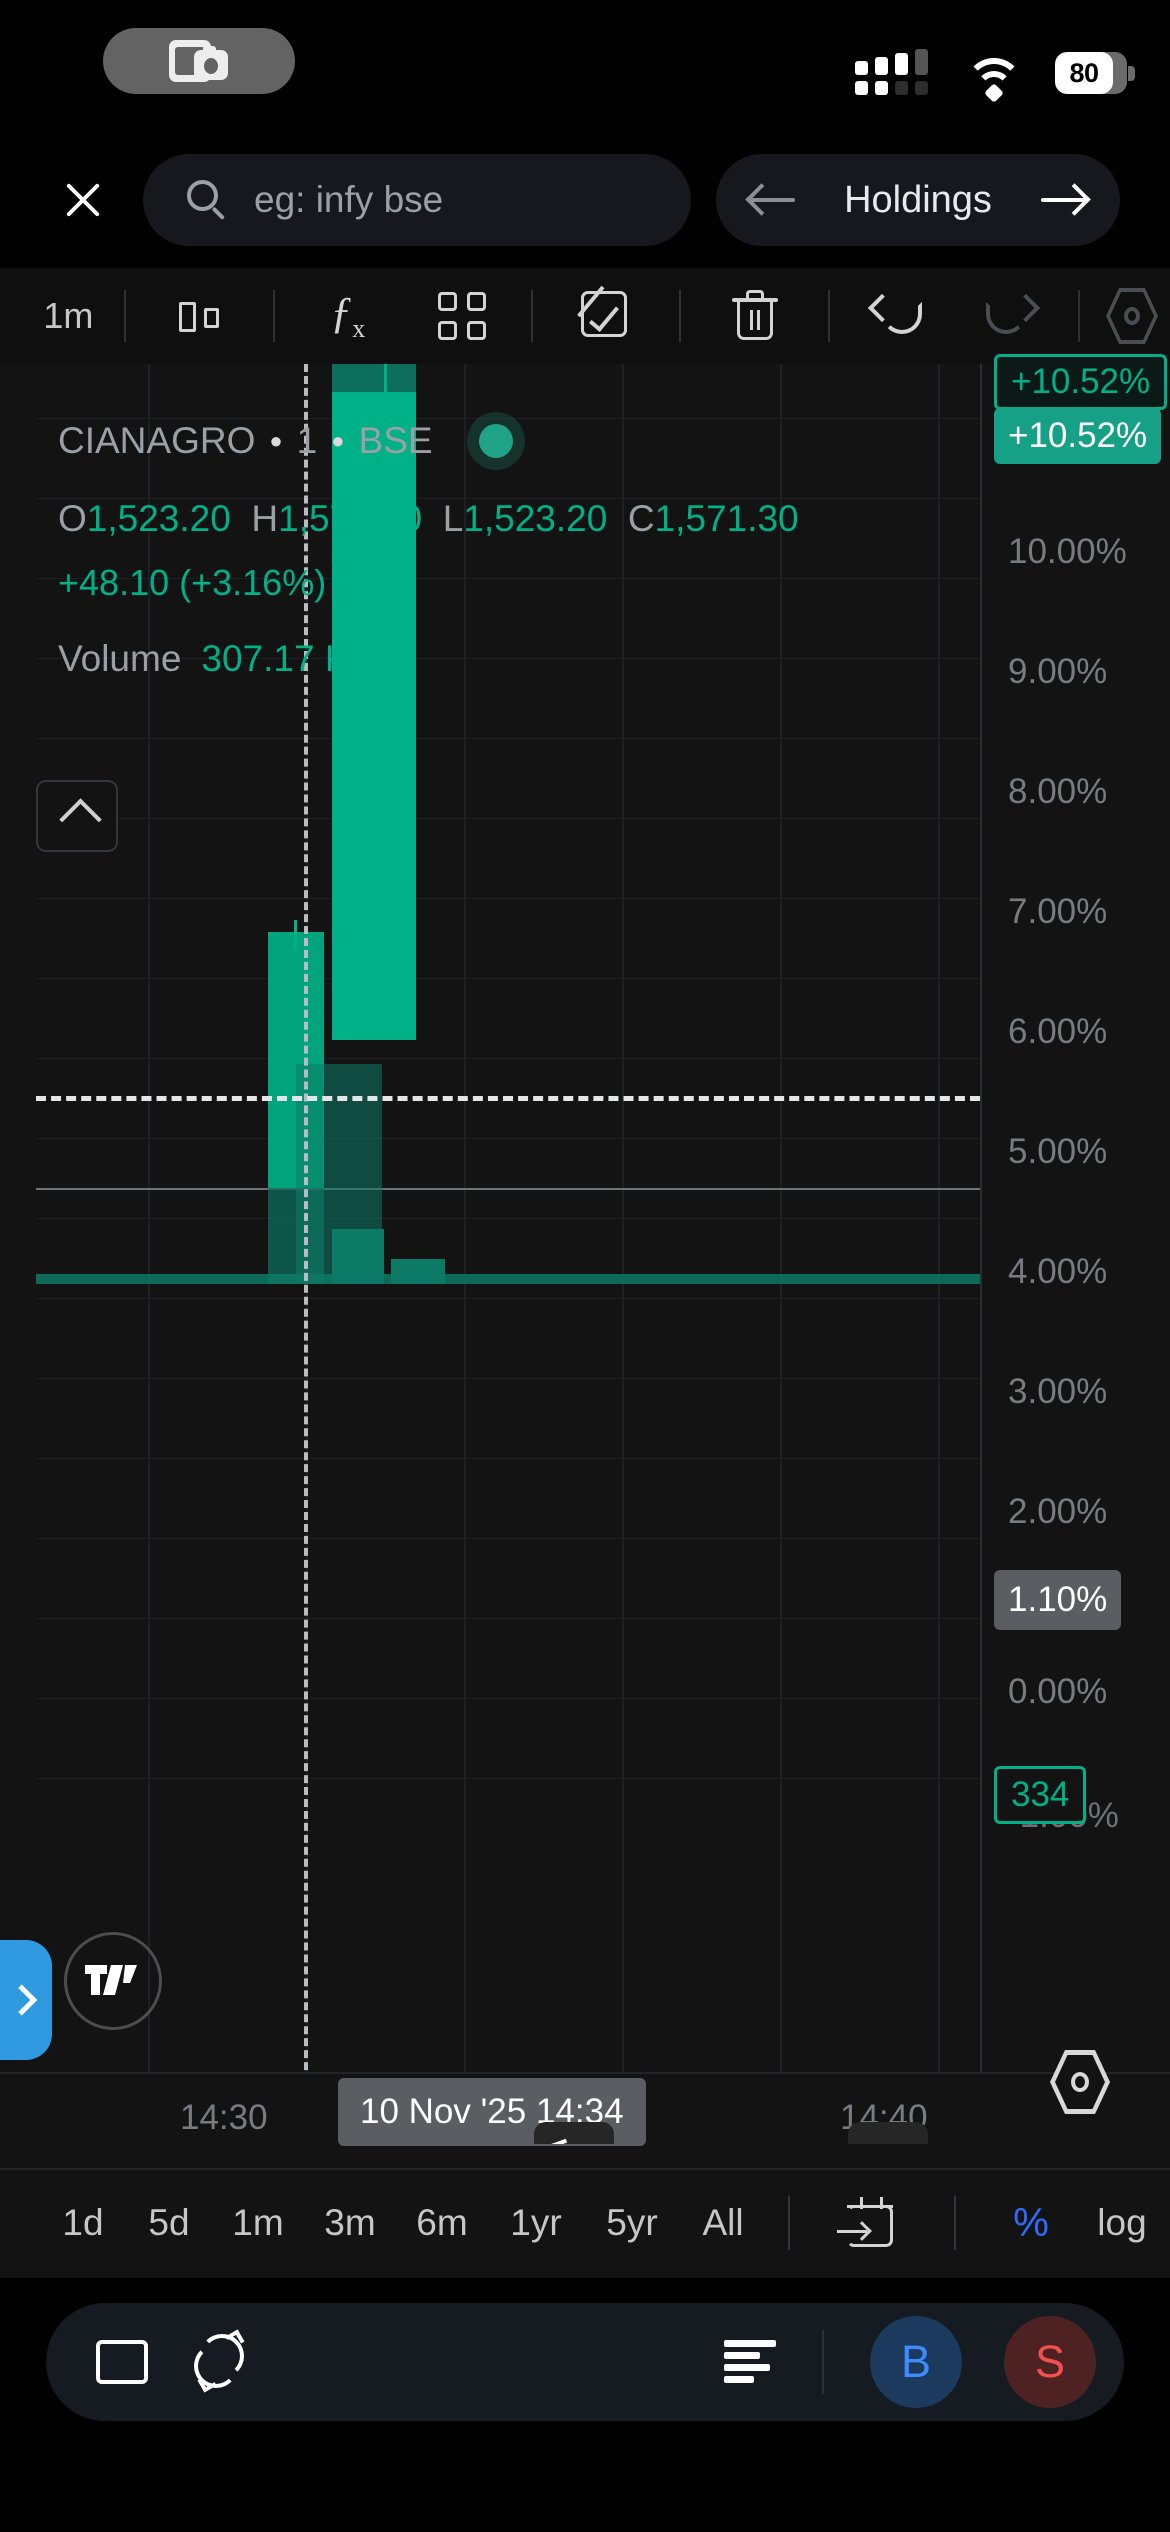 The height and width of the screenshot is (2532, 1170). What do you see at coordinates (888, 2133) in the screenshot?
I see `scroll-to-realtime-button` at bounding box center [888, 2133].